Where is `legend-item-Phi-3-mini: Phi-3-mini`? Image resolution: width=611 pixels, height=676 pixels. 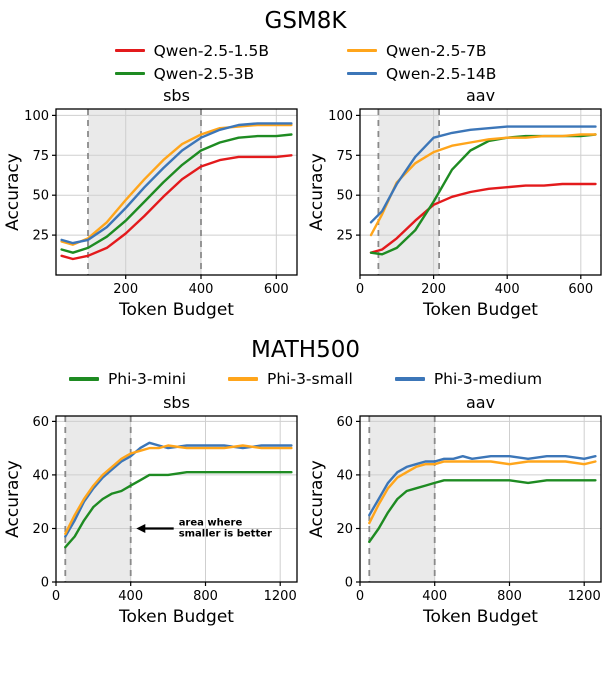 legend-item-Phi-3-mini: Phi-3-mini is located at coordinates (127, 379).